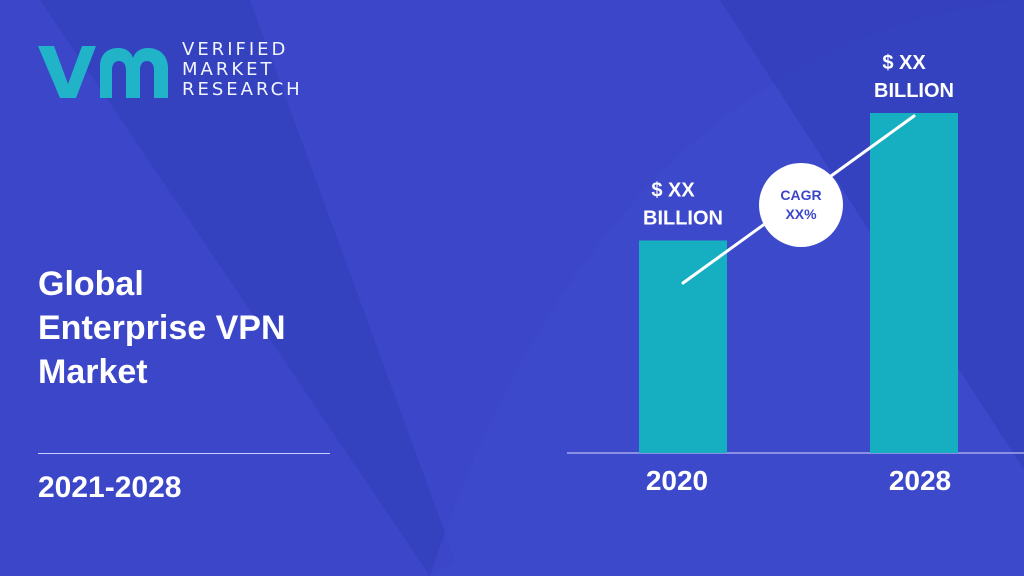 This screenshot has width=1024, height=576. Describe the element at coordinates (683, 219) in the screenshot. I see `value-label-2020-line-2: BILLION` at that location.